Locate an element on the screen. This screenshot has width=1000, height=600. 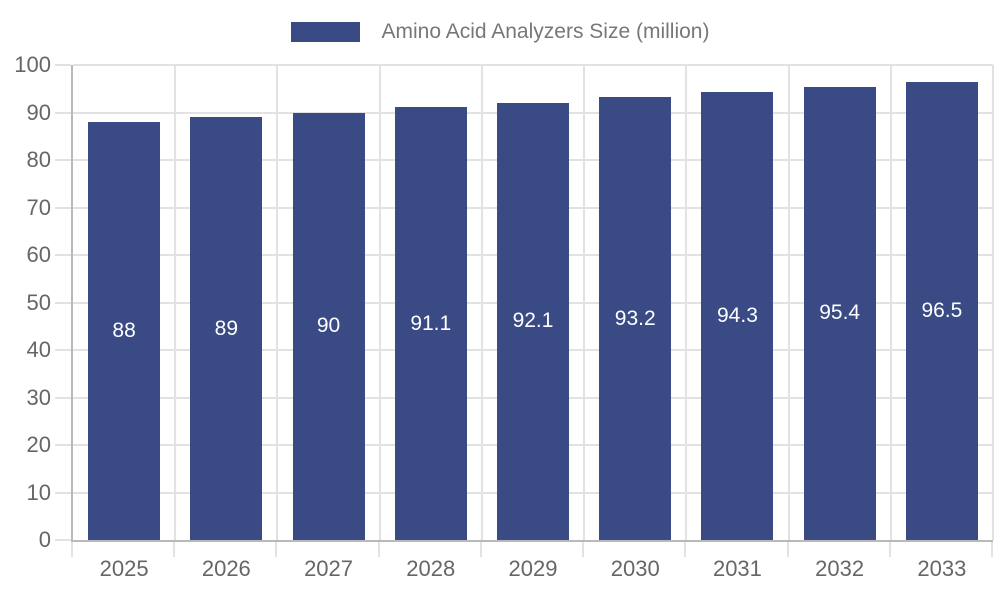
x-tick-label: 2033 is located at coordinates (942, 568).